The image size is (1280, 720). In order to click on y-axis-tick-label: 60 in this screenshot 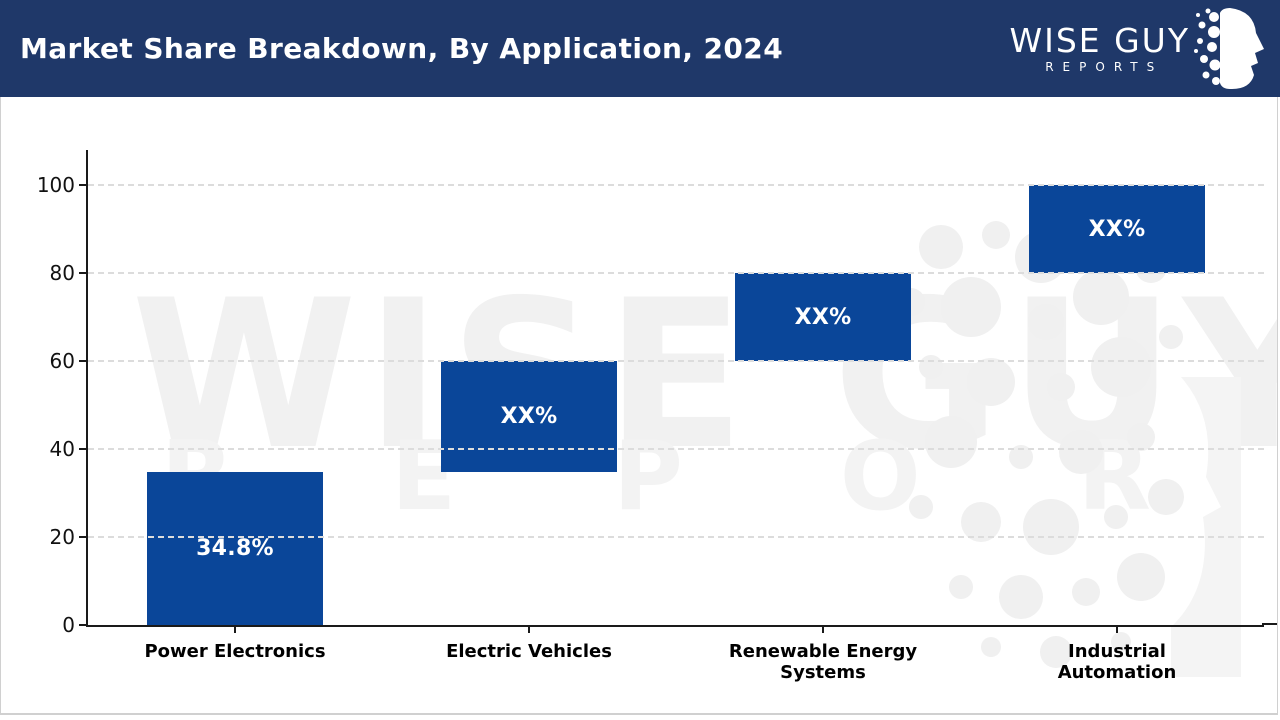, I will do `click(62, 361)`.